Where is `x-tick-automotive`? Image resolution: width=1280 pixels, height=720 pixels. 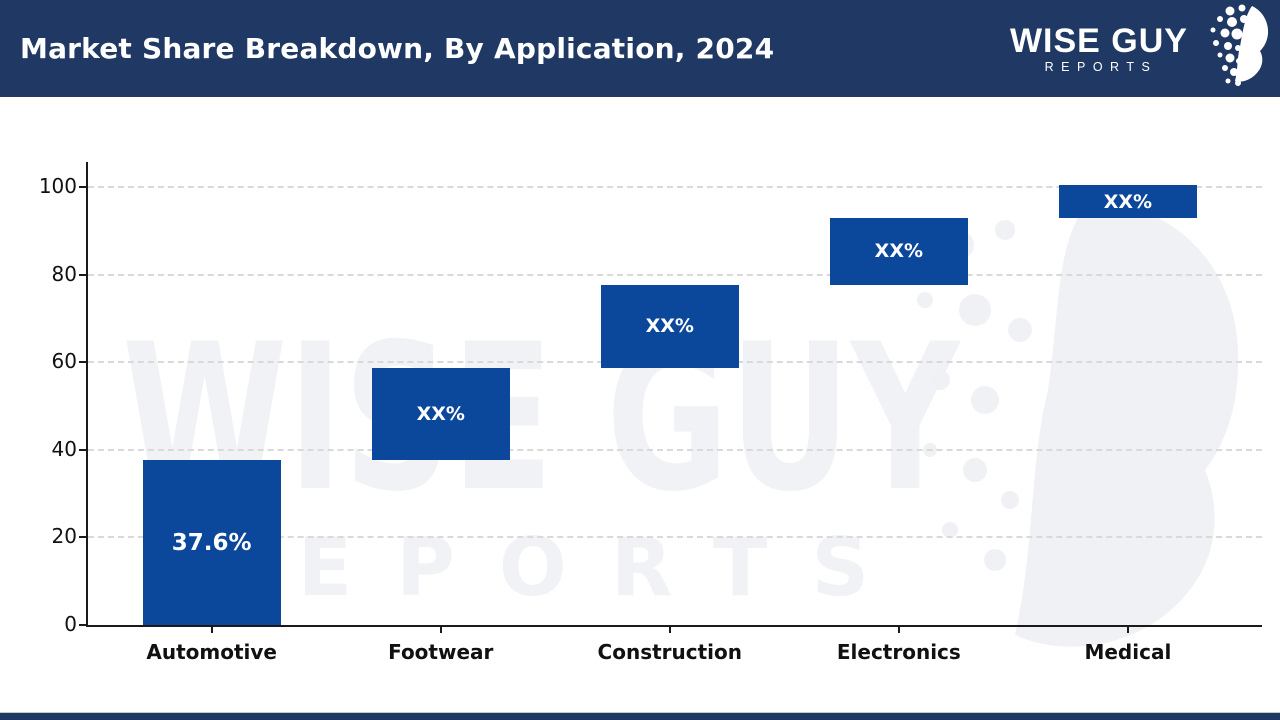 x-tick-automotive is located at coordinates (211, 630).